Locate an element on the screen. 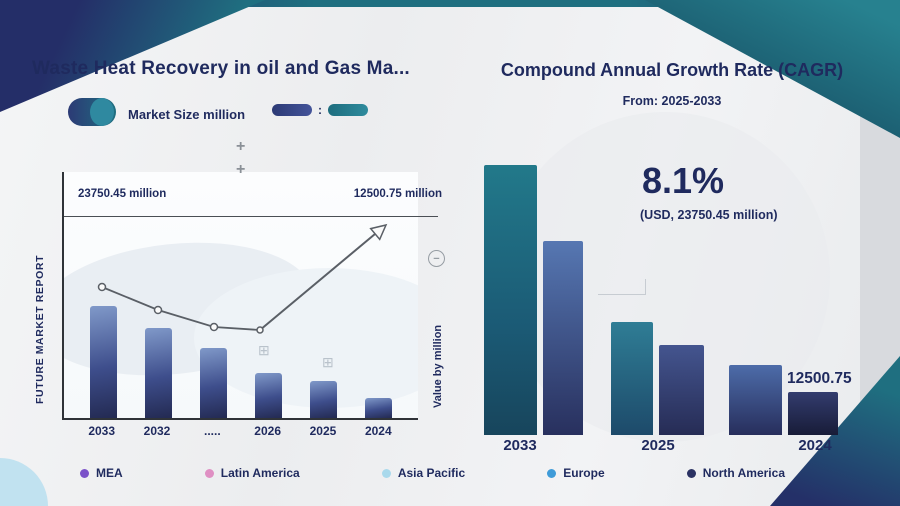  annotation-min-value: 12500.75 million is located at coordinates (397, 194).